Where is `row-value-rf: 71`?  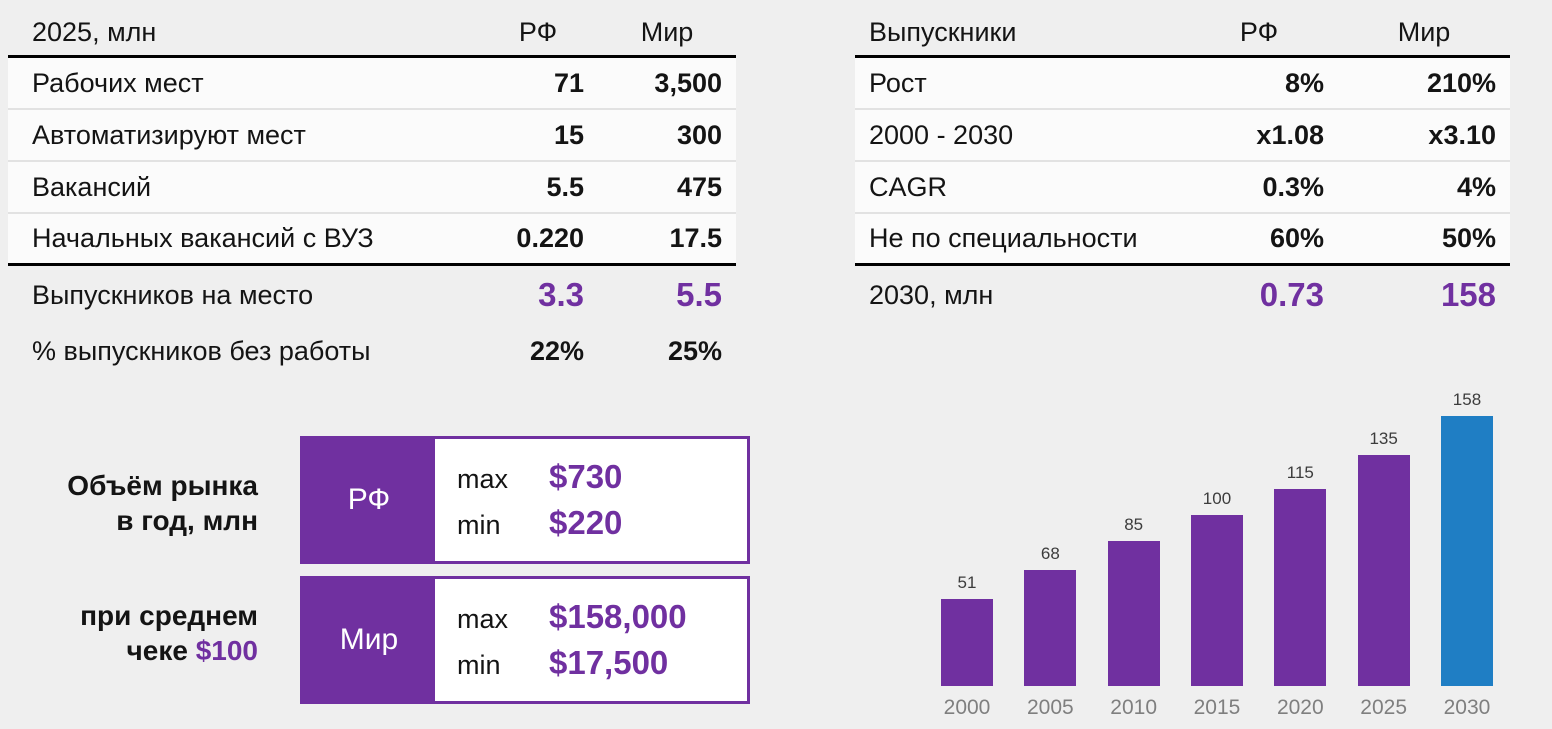
row-value-rf: 71 is located at coordinates (568, 82).